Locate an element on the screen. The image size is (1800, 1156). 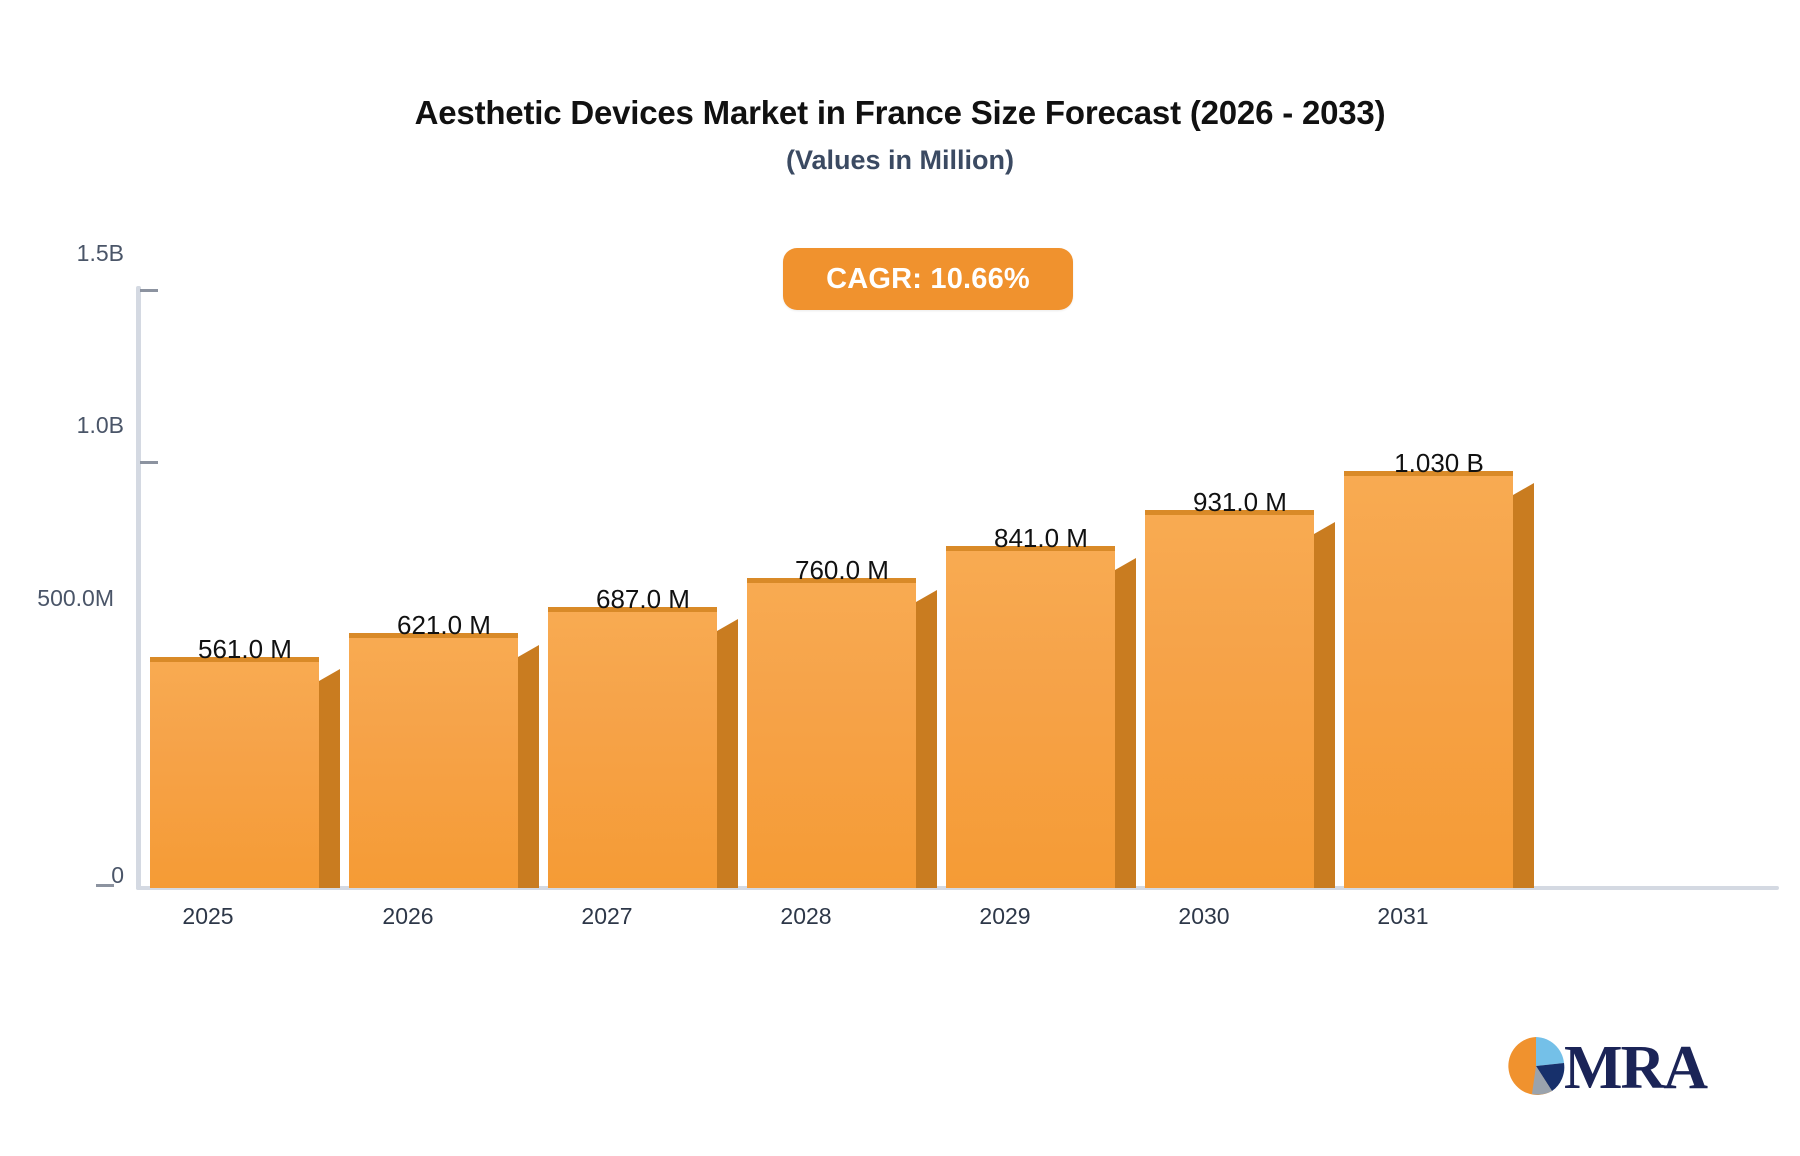
cagr-badge-label: CAGR: 10.66% is located at coordinates (928, 278).